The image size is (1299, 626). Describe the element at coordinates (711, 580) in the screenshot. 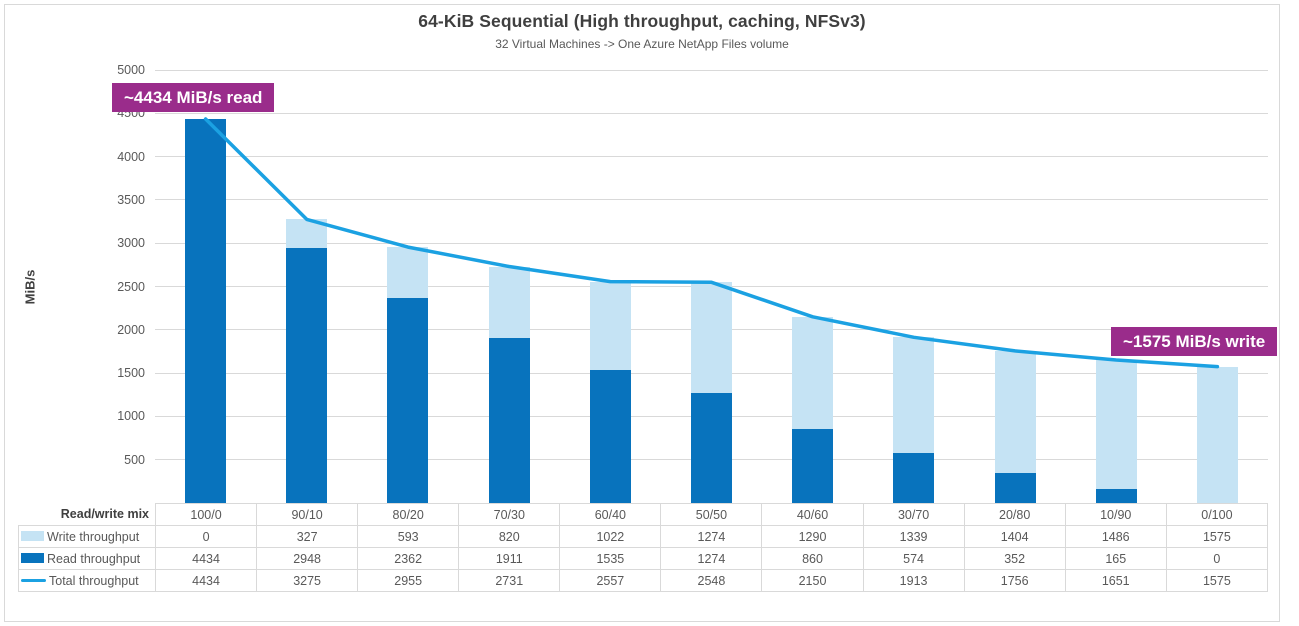

I see `value-cell: 2548` at that location.